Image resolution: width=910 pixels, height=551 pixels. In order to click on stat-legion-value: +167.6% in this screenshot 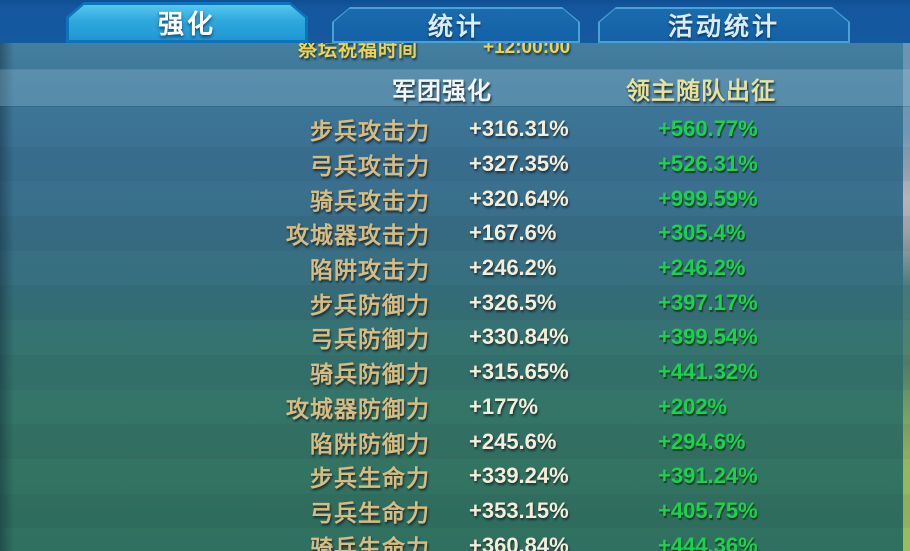, I will do `click(513, 233)`.